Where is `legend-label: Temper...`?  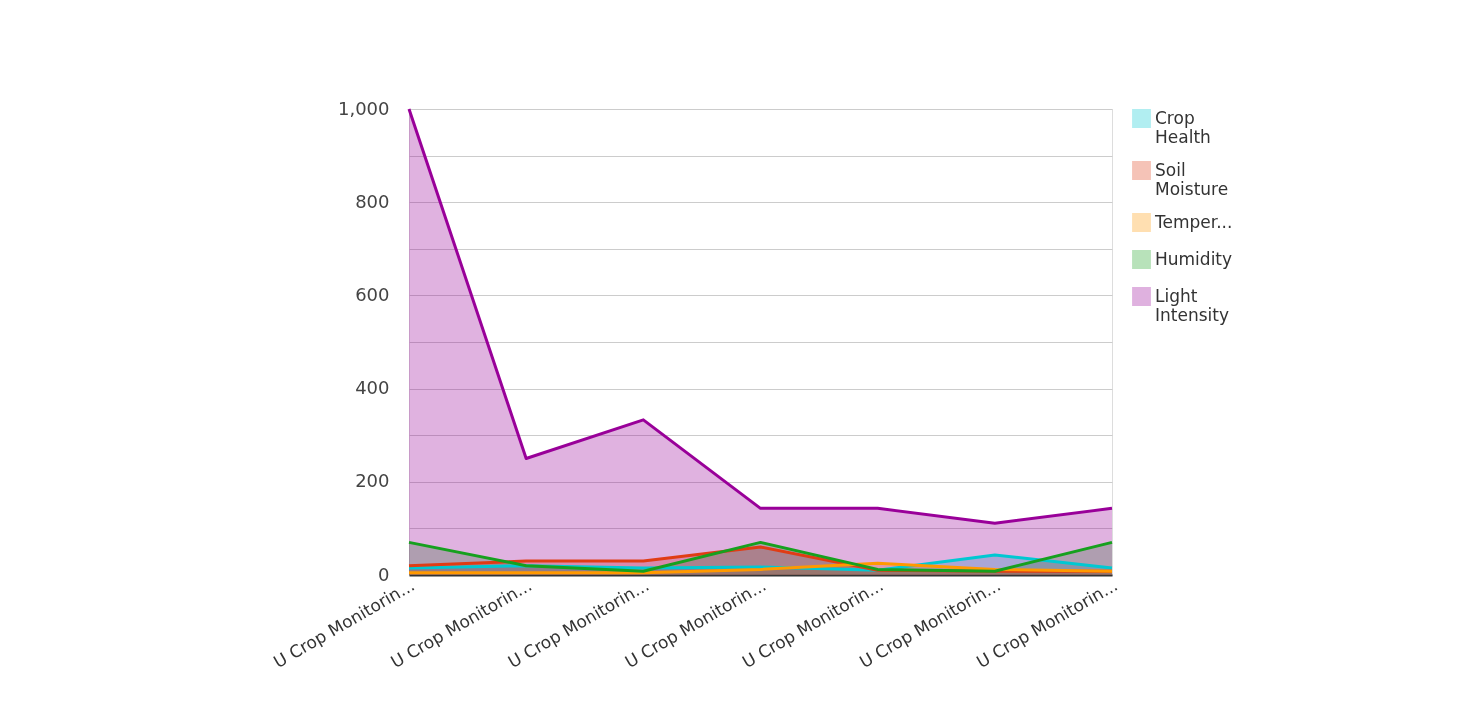
legend-label: Temper... is located at coordinates (1193, 221).